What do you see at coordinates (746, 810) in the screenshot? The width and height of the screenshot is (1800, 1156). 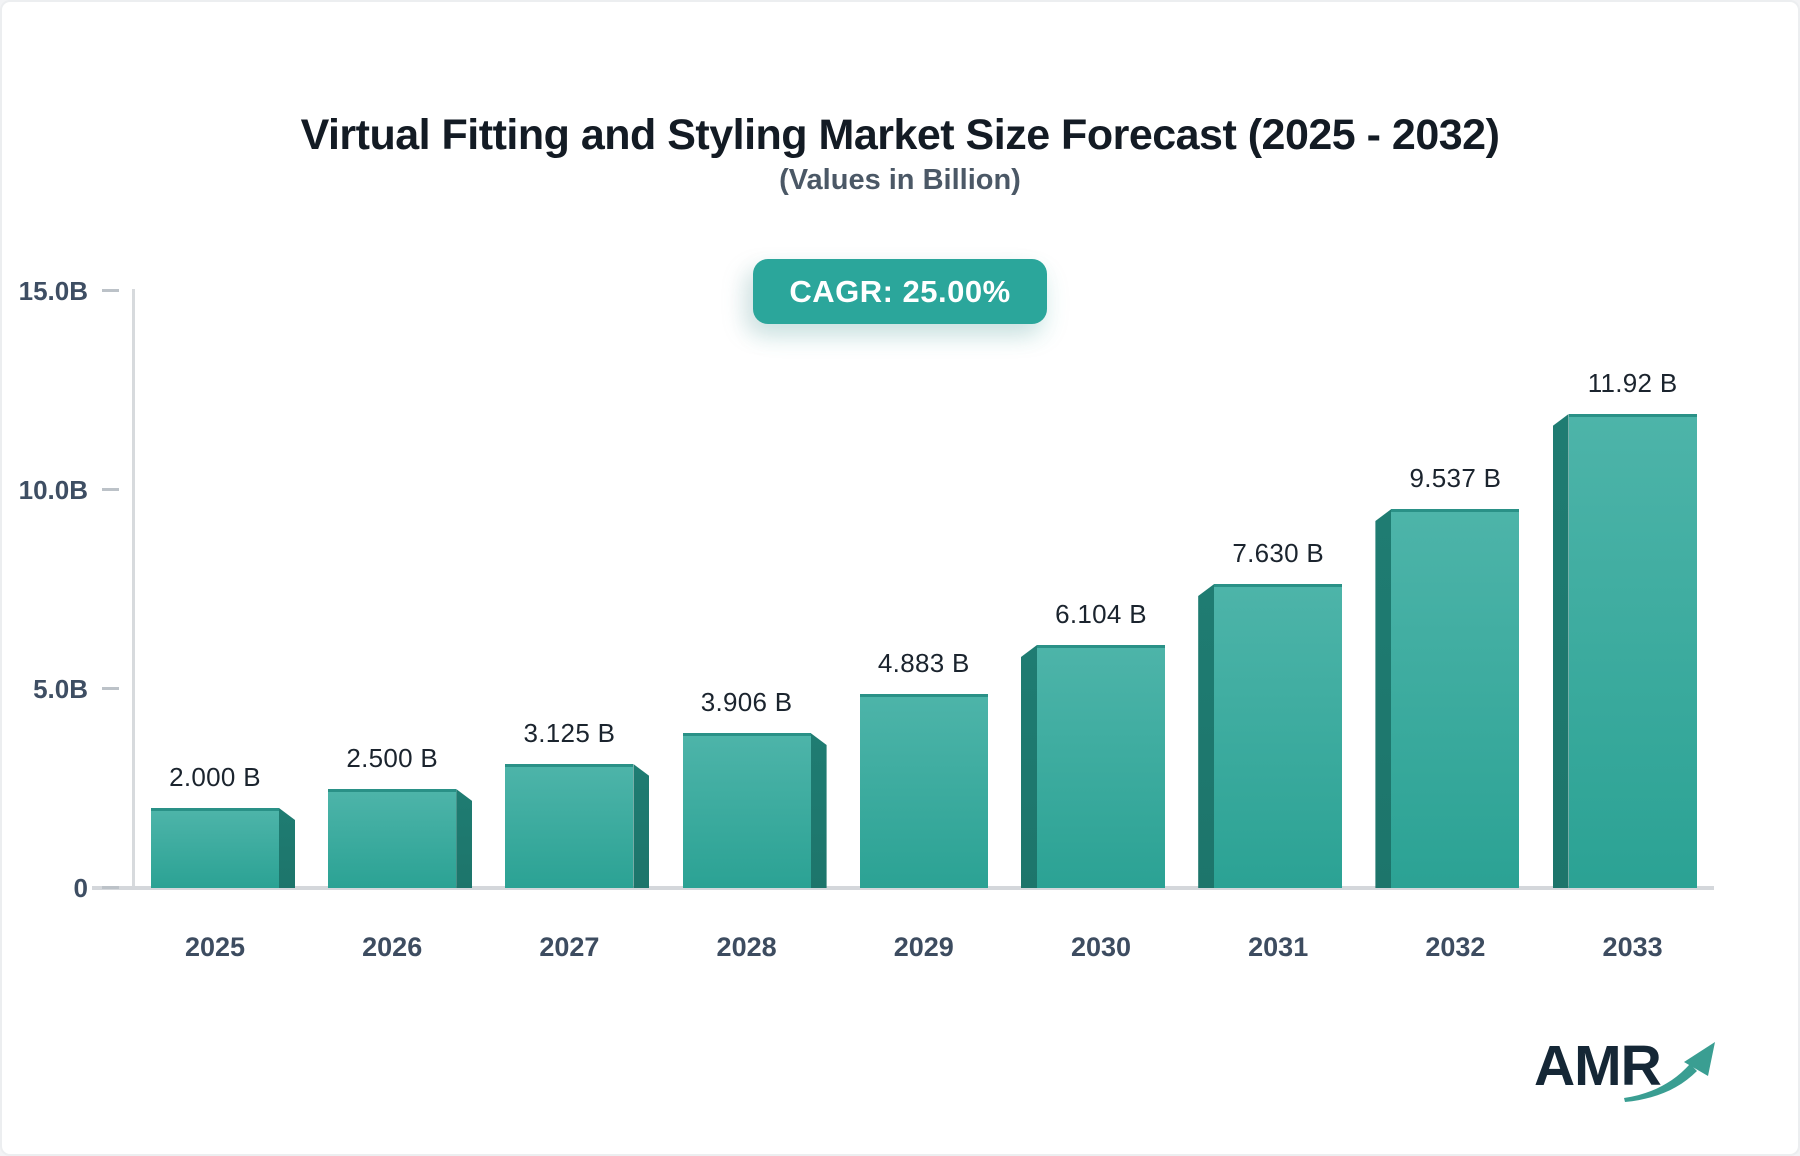 I see `bar-2028` at bounding box center [746, 810].